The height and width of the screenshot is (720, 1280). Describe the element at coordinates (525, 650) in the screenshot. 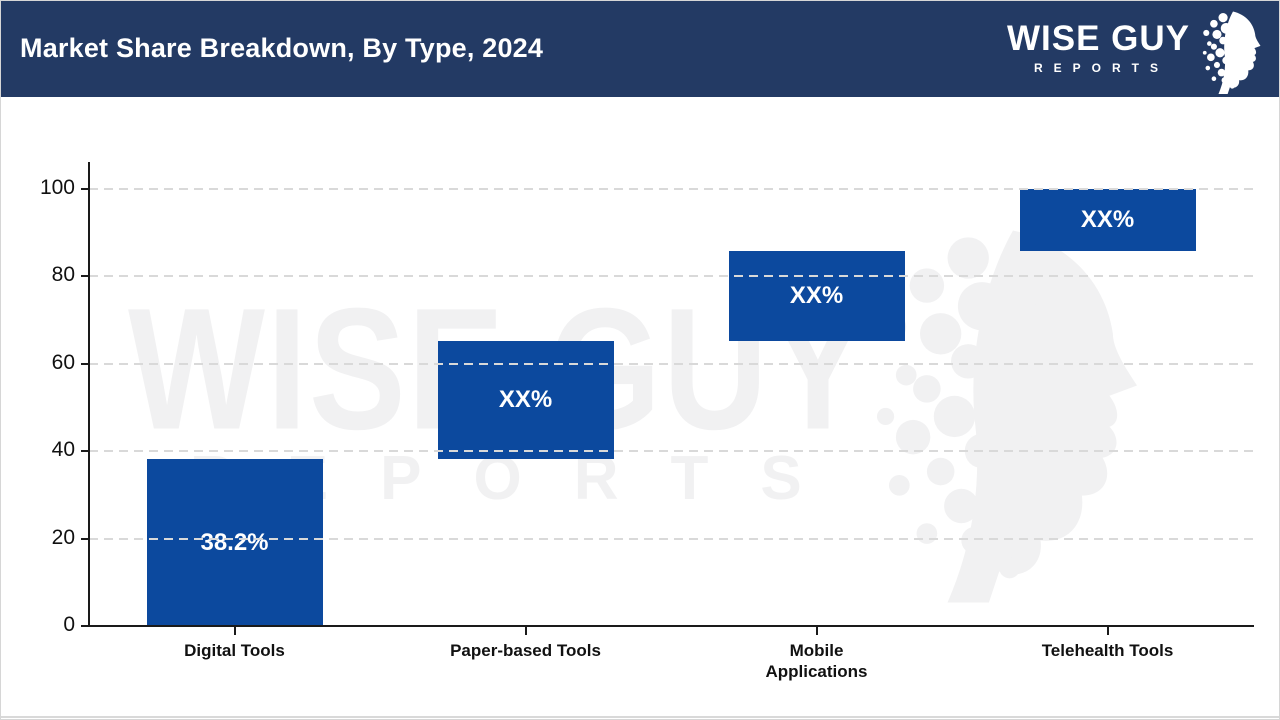

I see `x-label-paper-based-tools: Paper-based Tools` at that location.